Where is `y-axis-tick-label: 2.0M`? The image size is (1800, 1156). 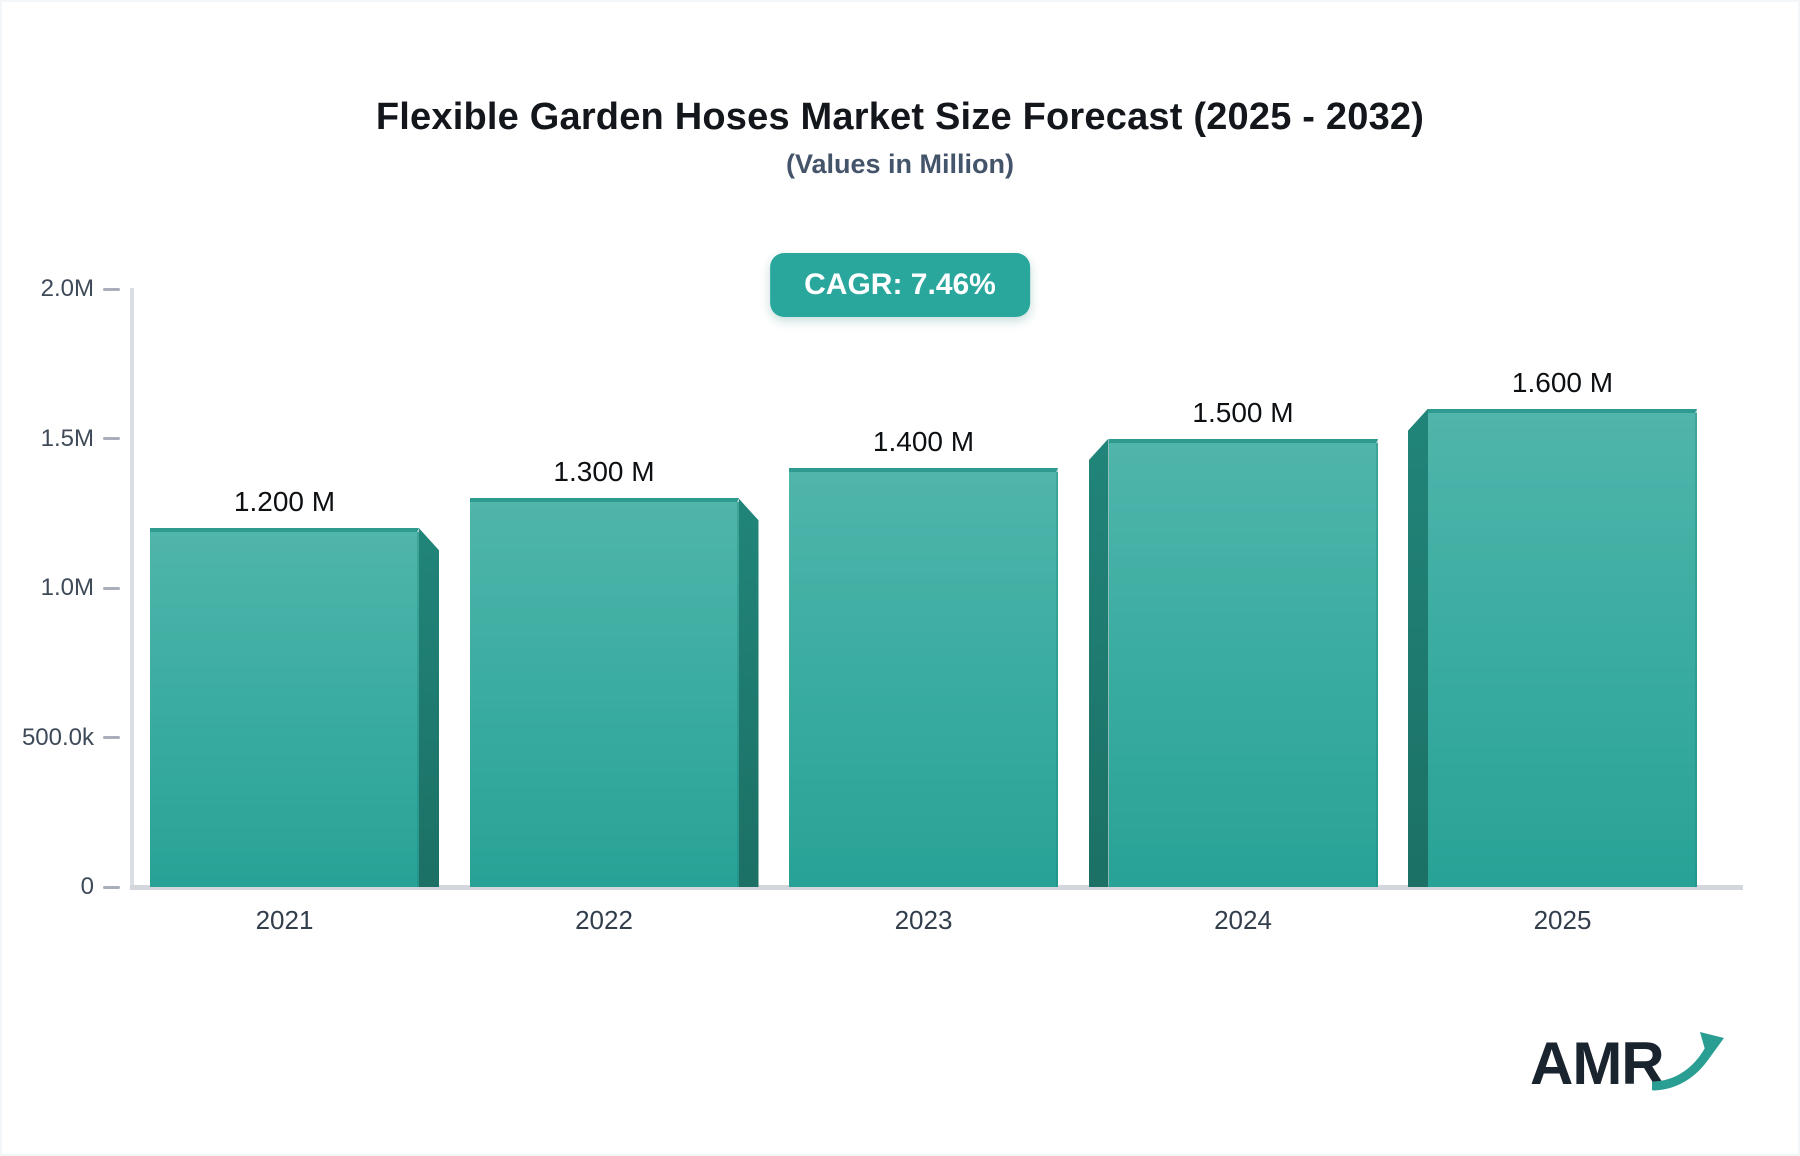
y-axis-tick-label: 2.0M is located at coordinates (67, 288).